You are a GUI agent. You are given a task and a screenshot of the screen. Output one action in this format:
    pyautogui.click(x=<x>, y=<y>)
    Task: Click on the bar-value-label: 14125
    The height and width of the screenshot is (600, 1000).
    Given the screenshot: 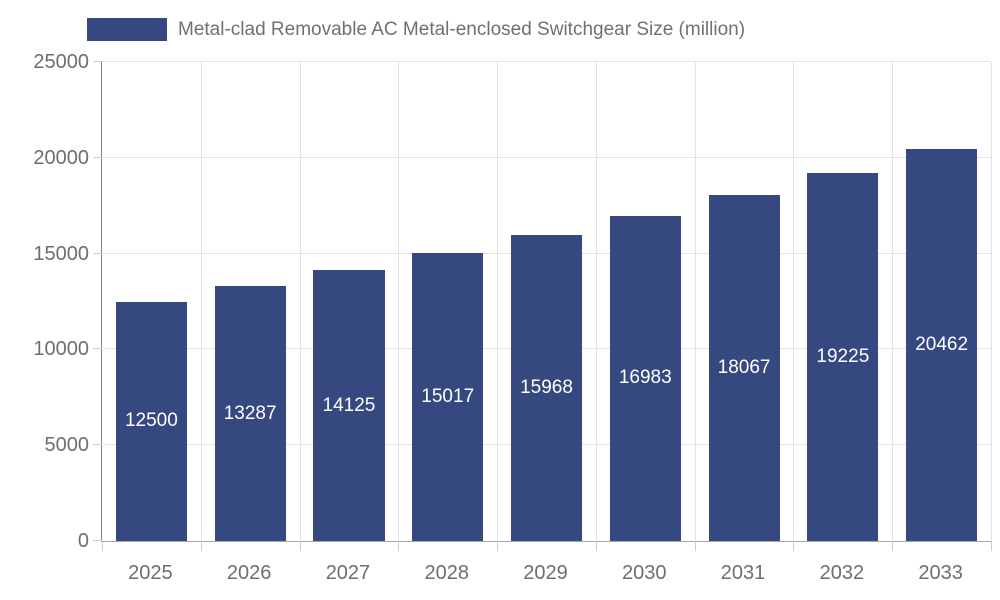 What is the action you would take?
    pyautogui.click(x=349, y=405)
    